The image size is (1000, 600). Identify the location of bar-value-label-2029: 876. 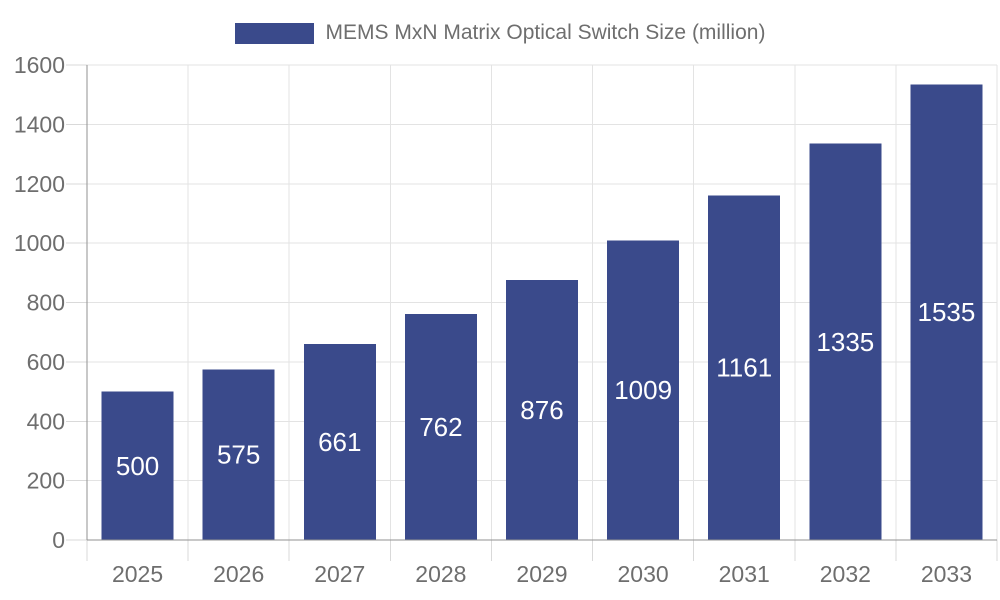
(541, 410).